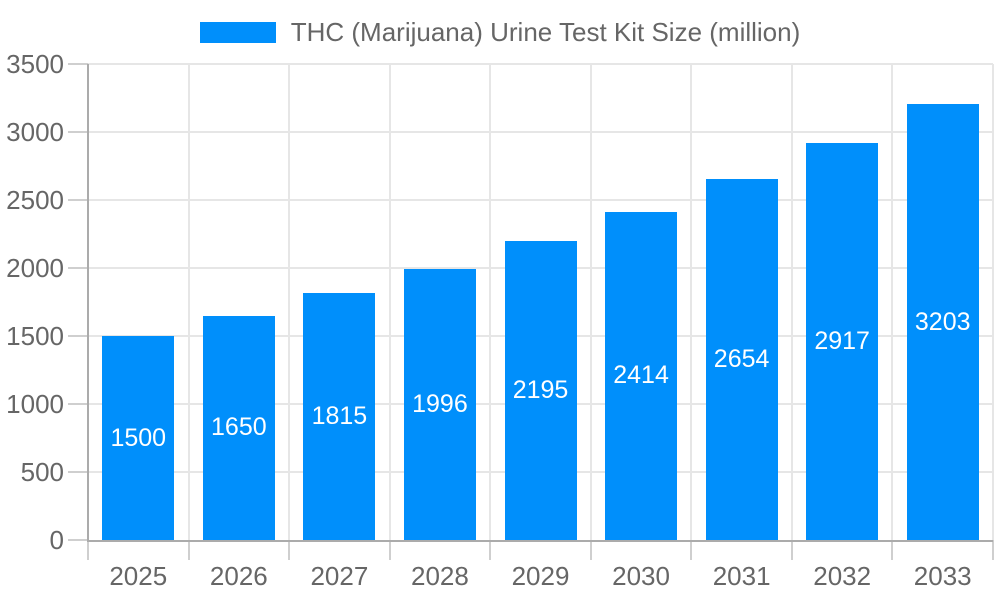 The width and height of the screenshot is (1000, 600). I want to click on bar: 1650, so click(238, 427).